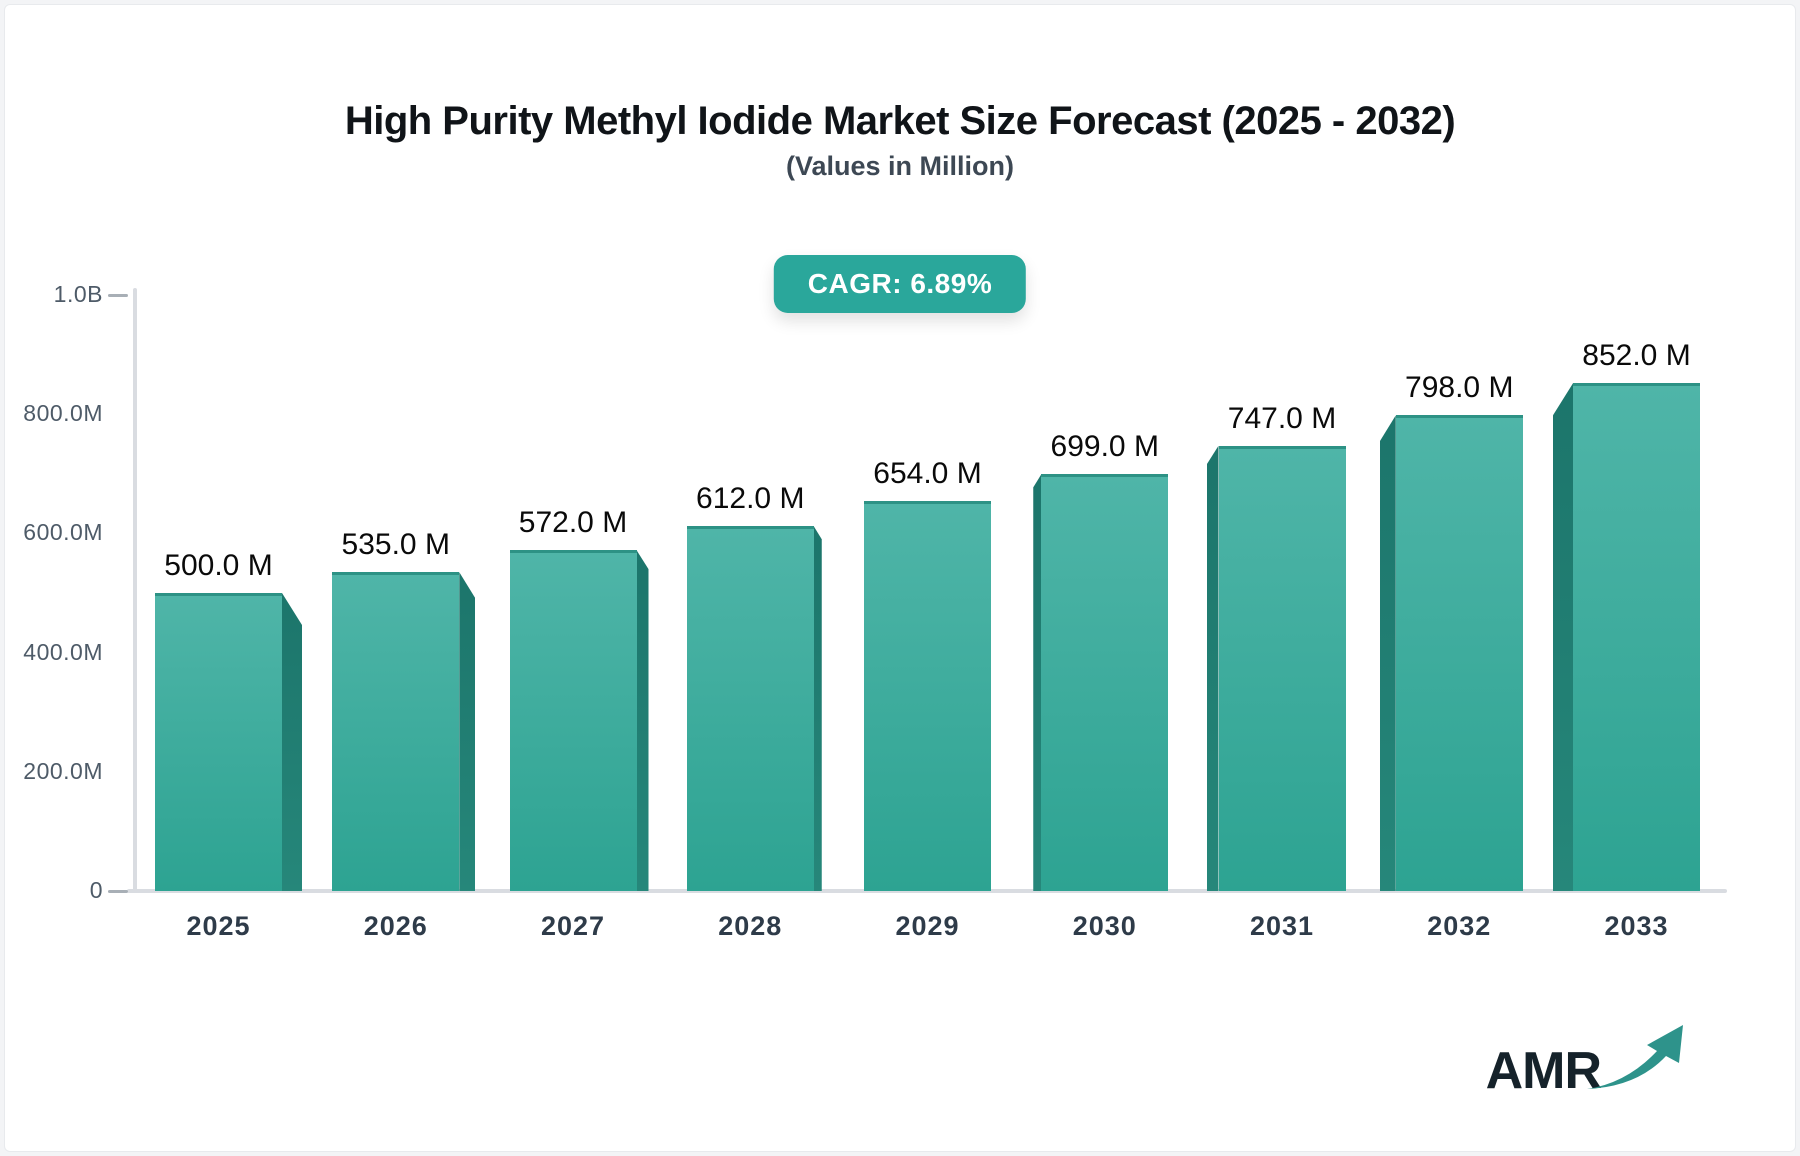 This screenshot has width=1800, height=1156. What do you see at coordinates (927, 474) in the screenshot?
I see `bar-value-label: 654.0 M` at bounding box center [927, 474].